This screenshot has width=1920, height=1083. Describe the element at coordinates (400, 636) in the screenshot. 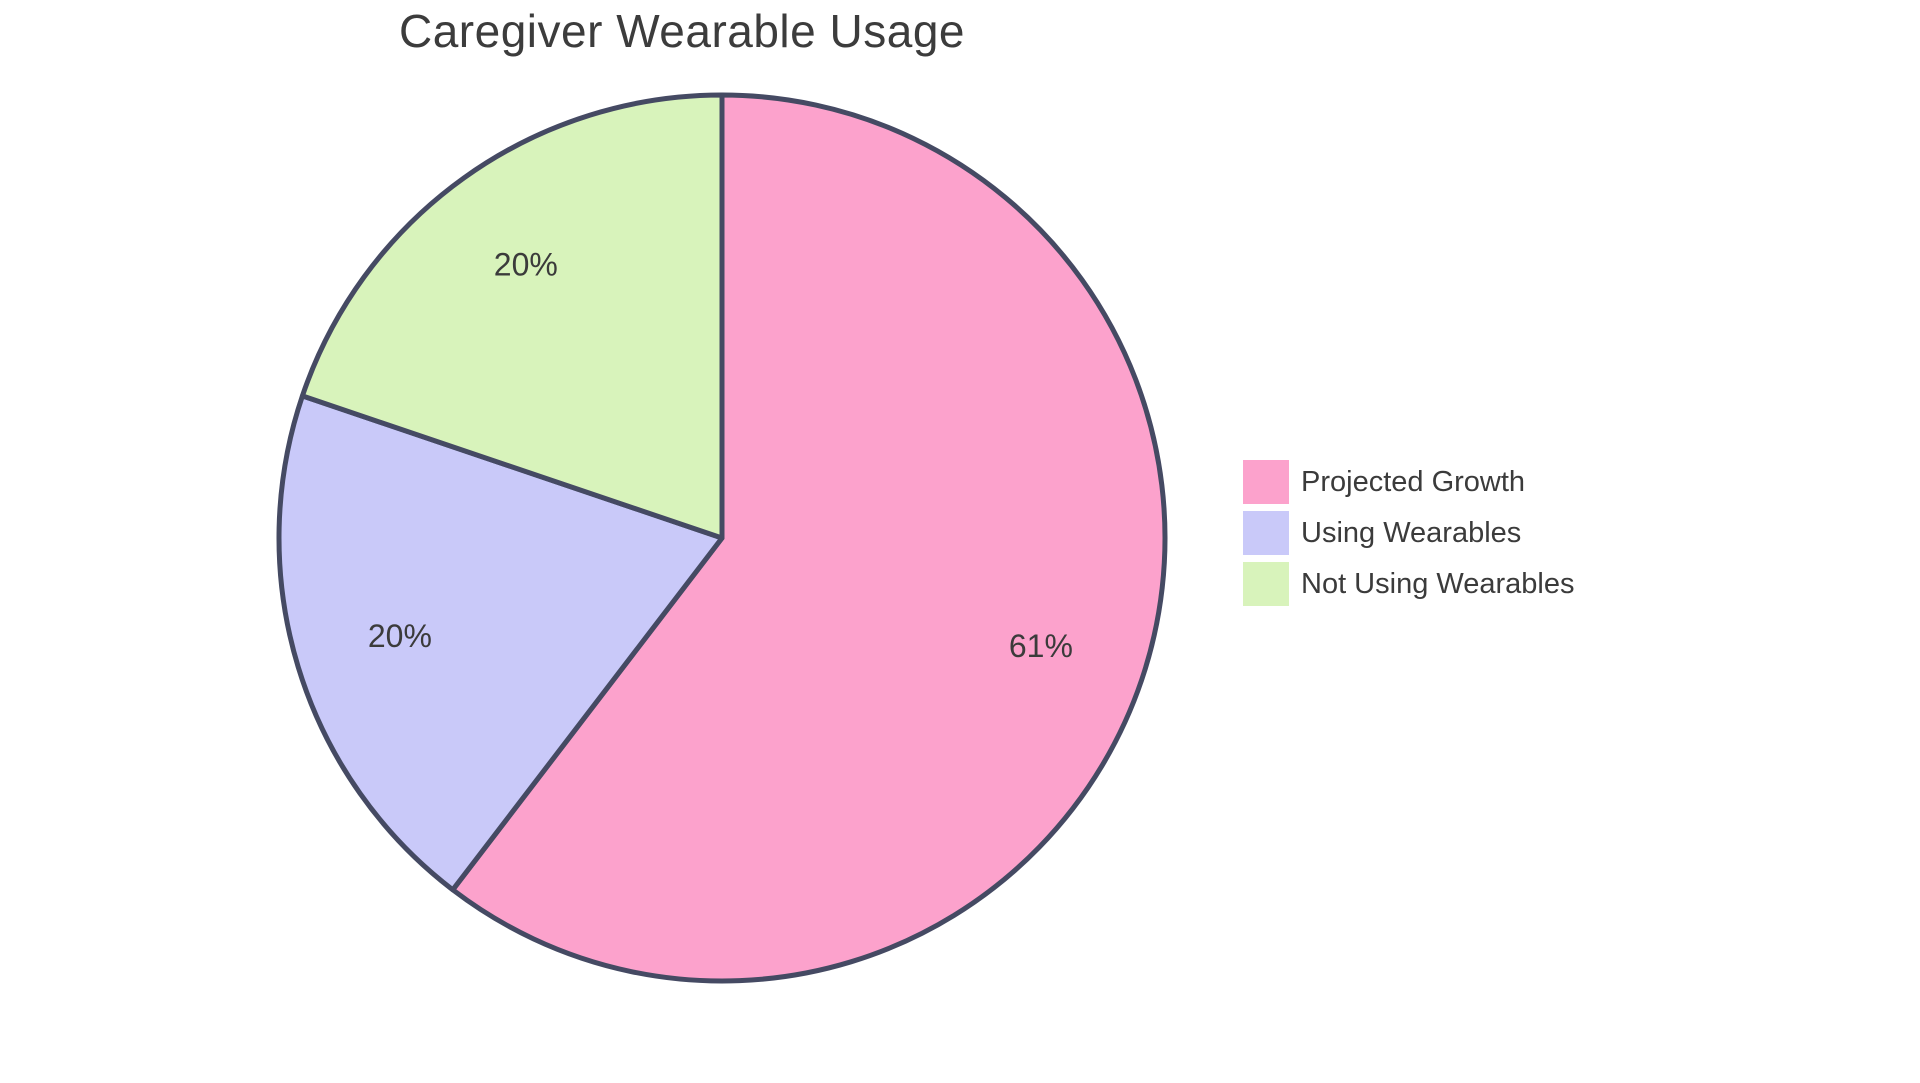

I see `slice-percent-label-using-wearables: 20%` at that location.